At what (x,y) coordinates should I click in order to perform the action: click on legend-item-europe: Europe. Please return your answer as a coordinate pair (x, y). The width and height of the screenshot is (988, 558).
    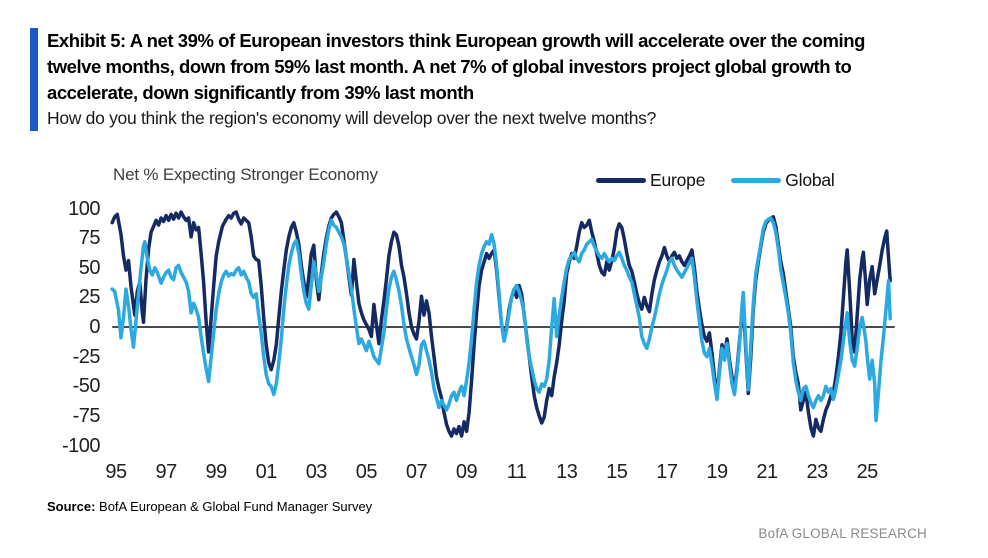
    Looking at the image, I should click on (650, 180).